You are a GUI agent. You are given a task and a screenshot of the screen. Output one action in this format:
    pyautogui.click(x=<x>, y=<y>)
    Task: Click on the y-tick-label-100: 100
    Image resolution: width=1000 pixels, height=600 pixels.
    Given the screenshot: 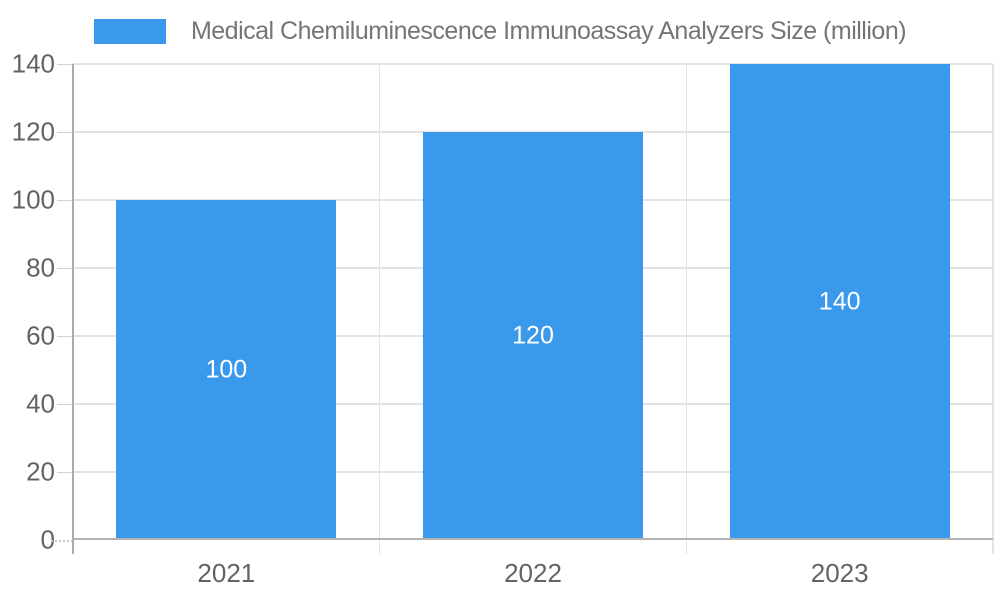 What is the action you would take?
    pyautogui.click(x=33, y=199)
    